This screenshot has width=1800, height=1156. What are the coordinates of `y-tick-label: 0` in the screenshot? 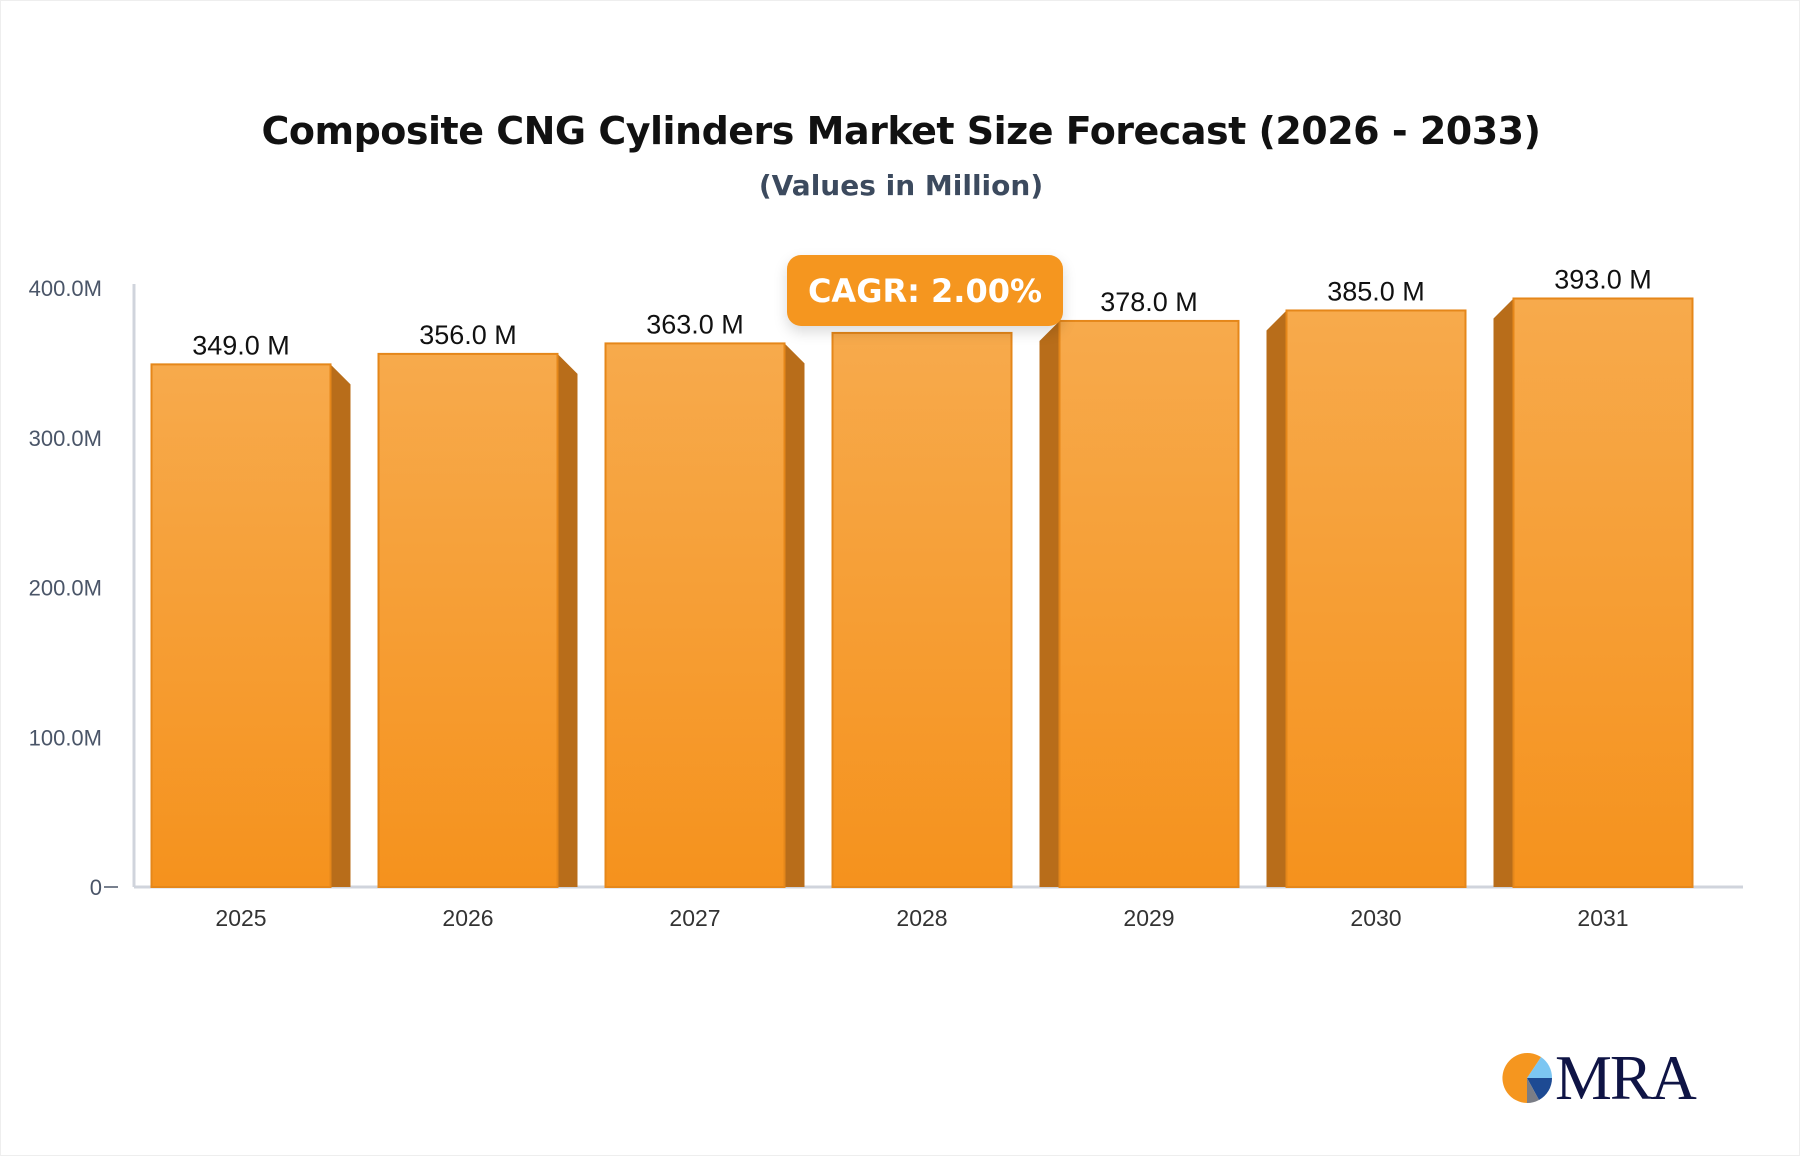 It's located at (96, 887).